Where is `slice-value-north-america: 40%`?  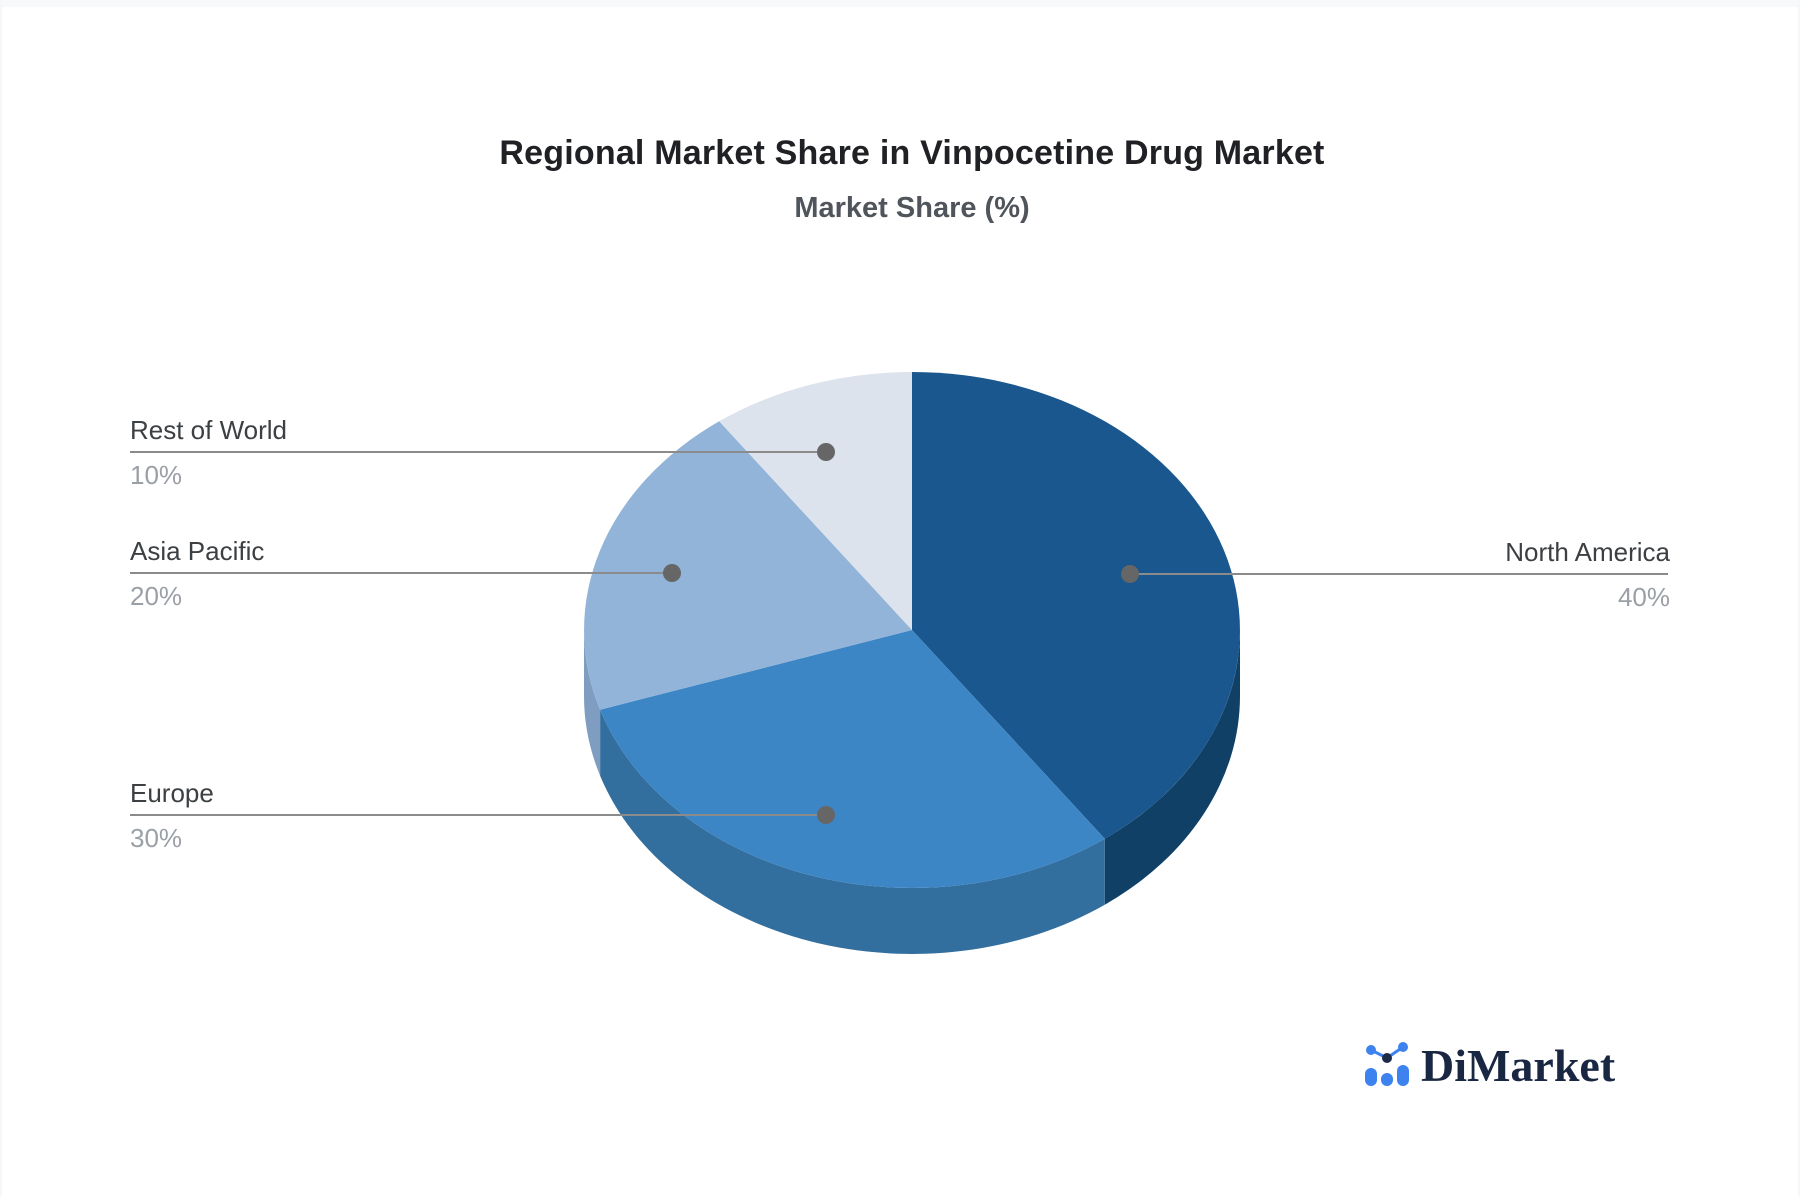 slice-value-north-america: 40% is located at coordinates (1643, 597).